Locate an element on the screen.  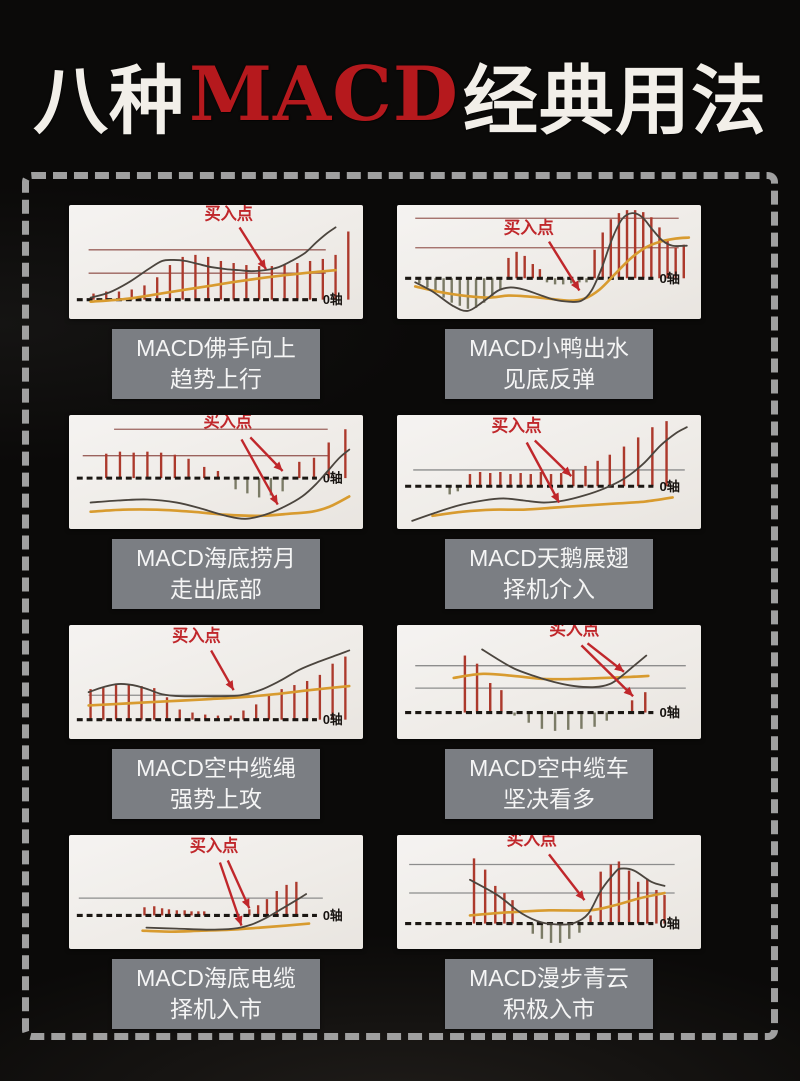
caption-2-line-1: MACD小鸭出水 is located at coordinates (549, 348).